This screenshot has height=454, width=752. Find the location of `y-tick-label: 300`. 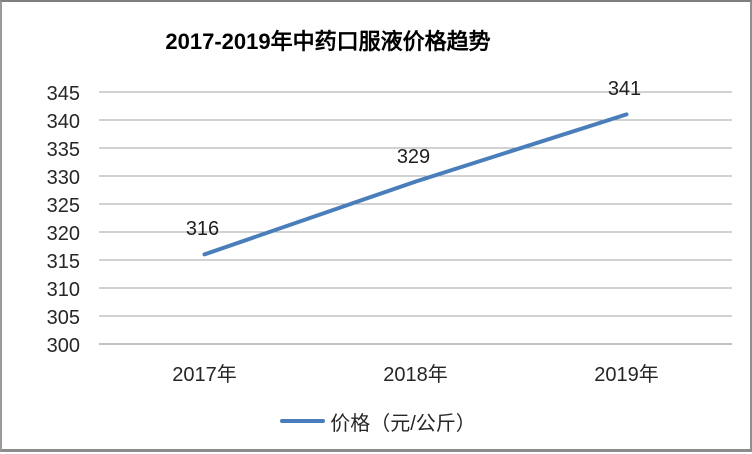

y-tick-label: 300 is located at coordinates (63, 346).